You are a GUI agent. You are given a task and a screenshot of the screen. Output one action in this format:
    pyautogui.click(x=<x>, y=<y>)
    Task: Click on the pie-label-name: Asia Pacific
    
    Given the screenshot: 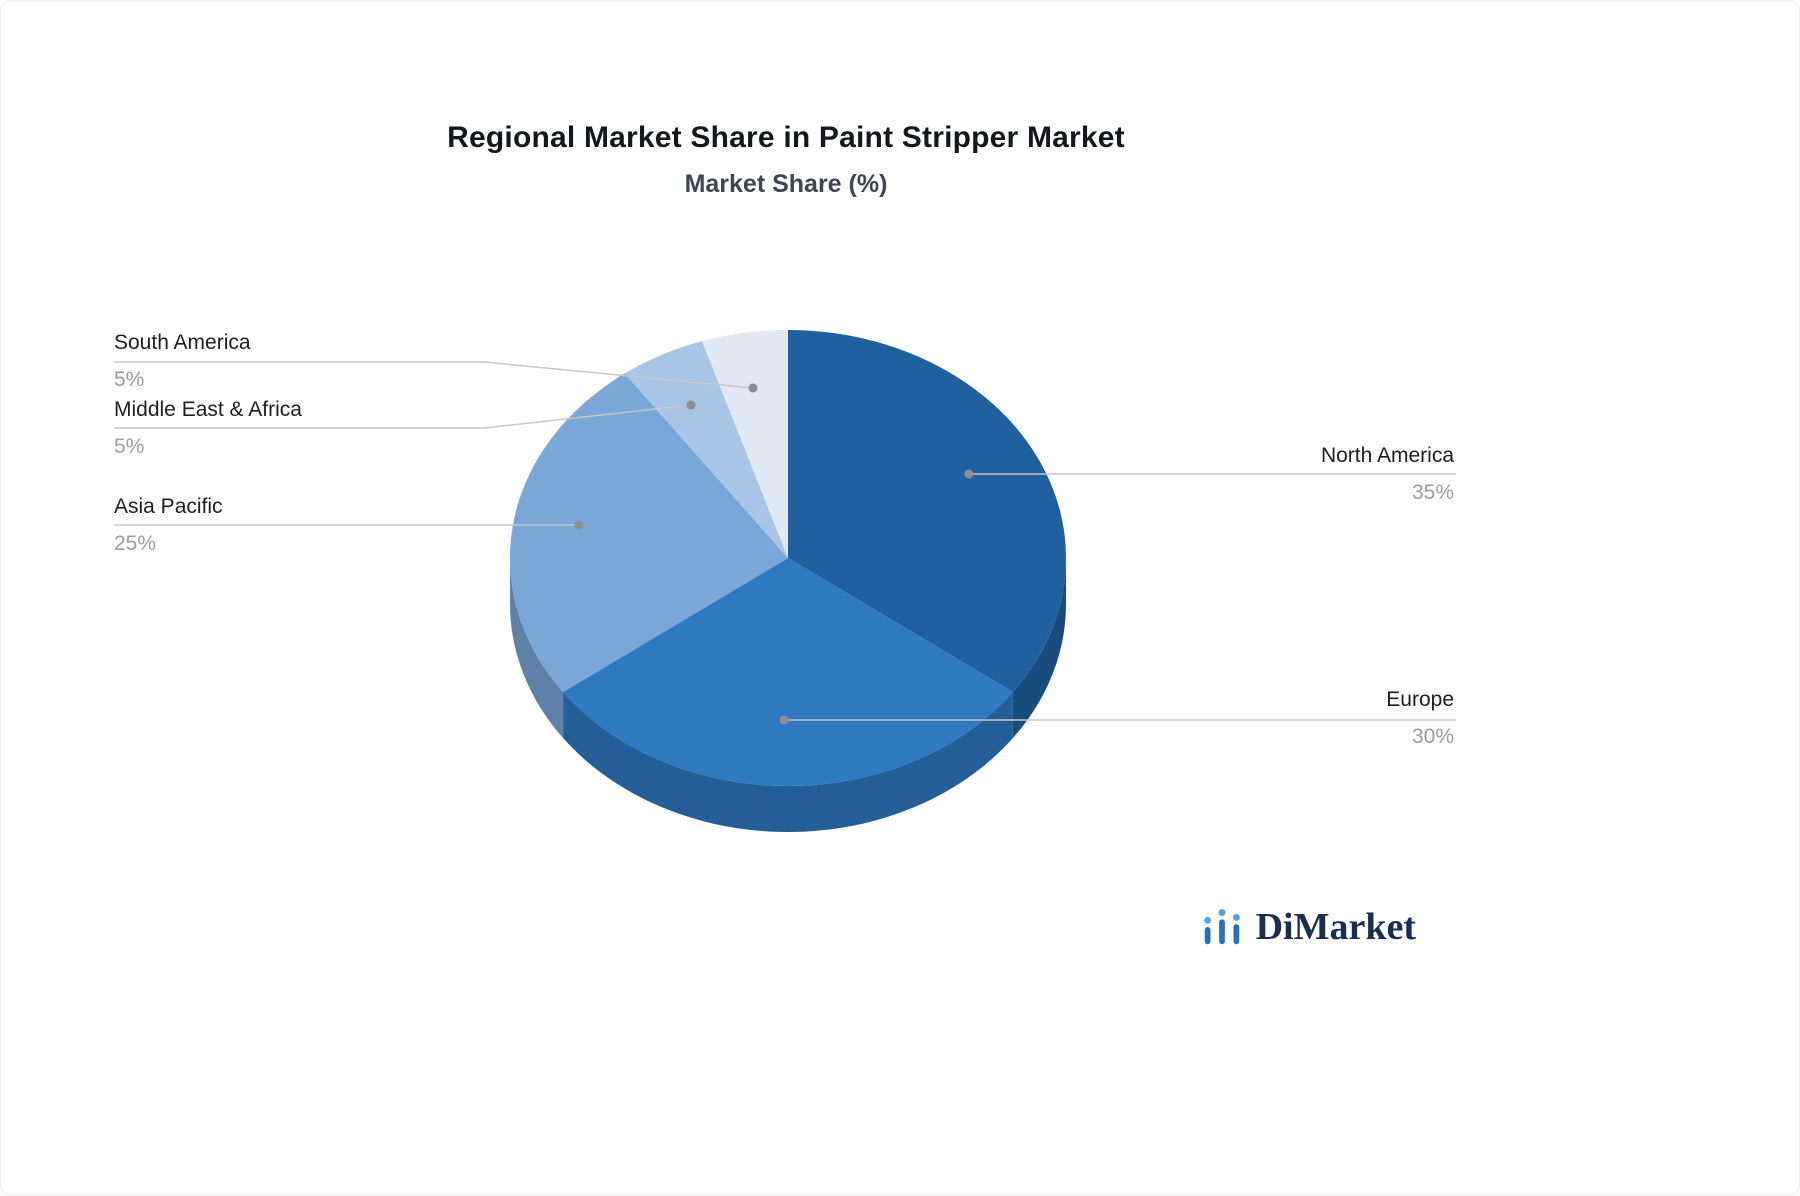 What is the action you would take?
    pyautogui.click(x=168, y=506)
    